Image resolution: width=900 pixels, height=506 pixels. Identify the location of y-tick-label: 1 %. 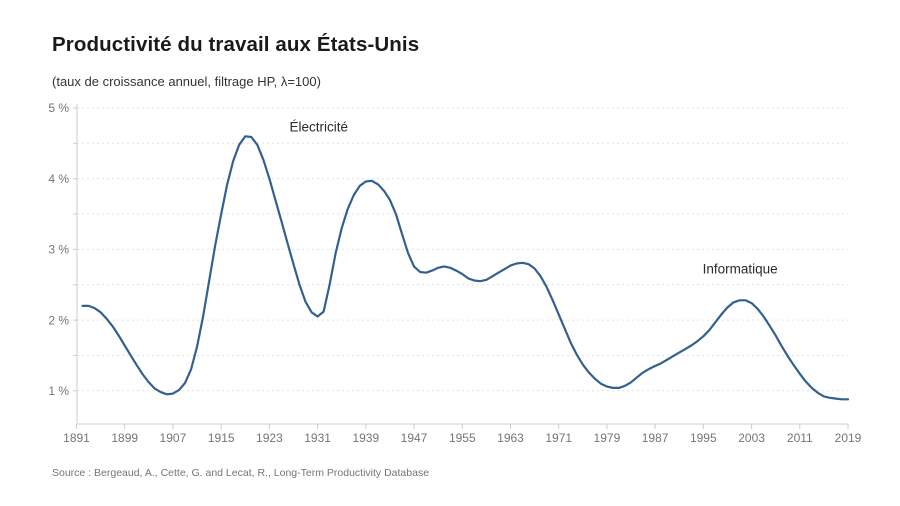
(58, 391).